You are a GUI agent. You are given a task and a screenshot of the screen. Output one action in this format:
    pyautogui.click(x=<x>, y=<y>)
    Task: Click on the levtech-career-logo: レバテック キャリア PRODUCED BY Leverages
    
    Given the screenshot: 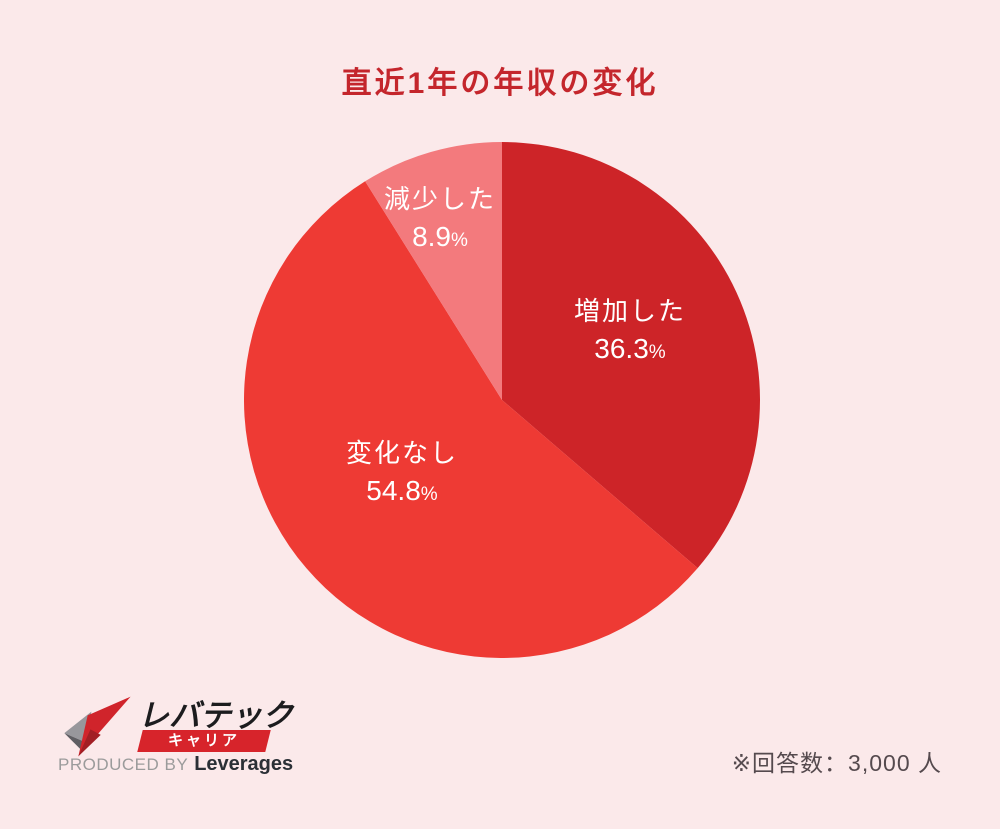 What is the action you would take?
    pyautogui.click(x=175, y=736)
    